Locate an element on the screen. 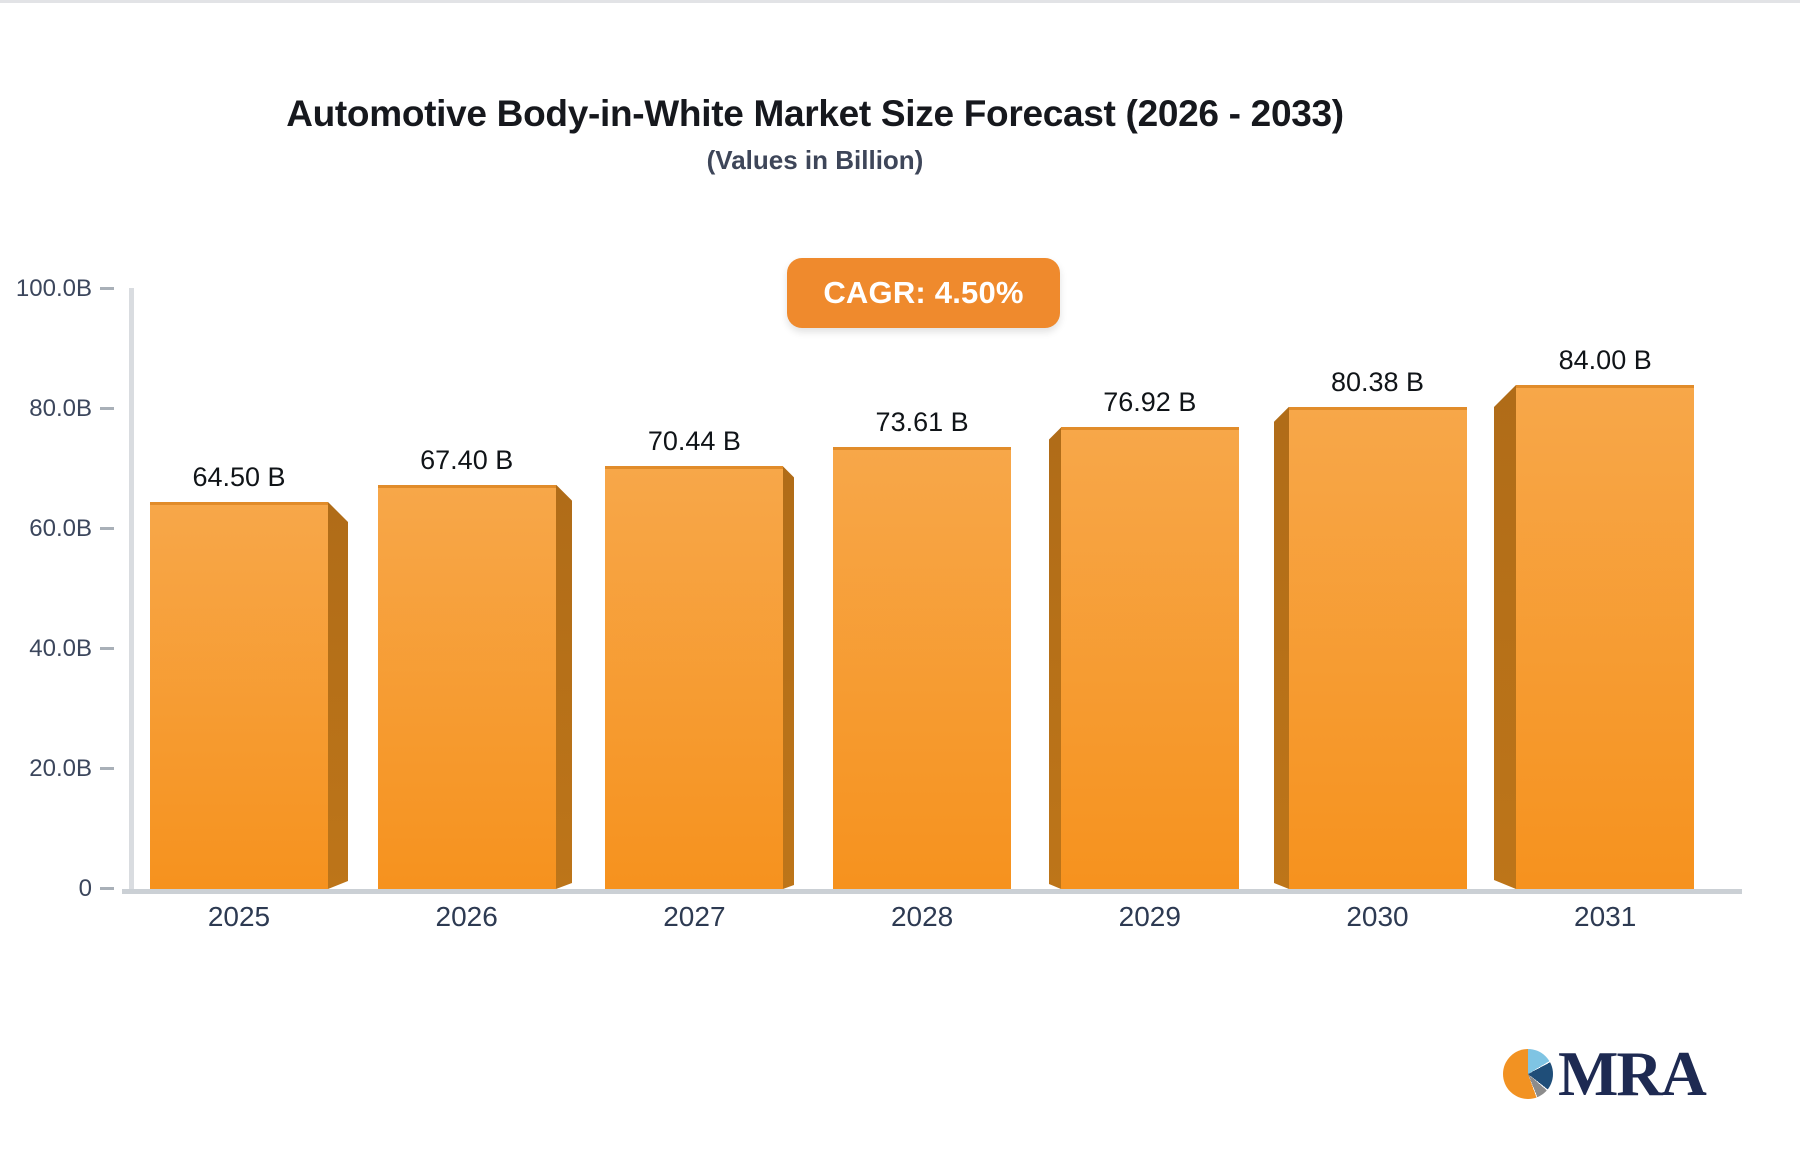 The image size is (1800, 1156). bar-2029 is located at coordinates (1150, 658).